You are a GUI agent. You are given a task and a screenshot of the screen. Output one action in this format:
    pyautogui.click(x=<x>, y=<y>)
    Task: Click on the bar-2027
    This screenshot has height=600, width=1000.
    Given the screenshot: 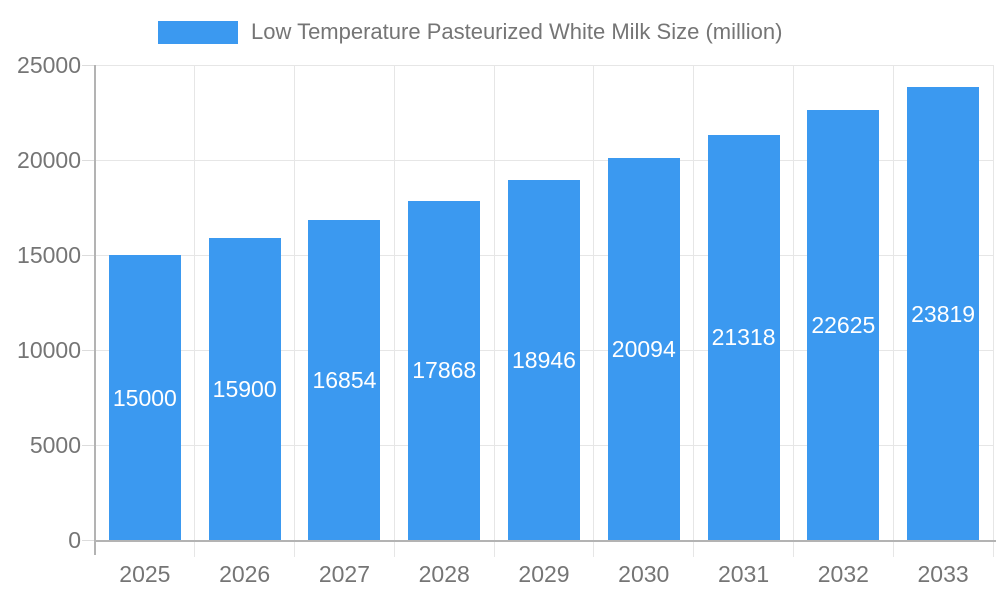 What is the action you would take?
    pyautogui.click(x=344, y=379)
    